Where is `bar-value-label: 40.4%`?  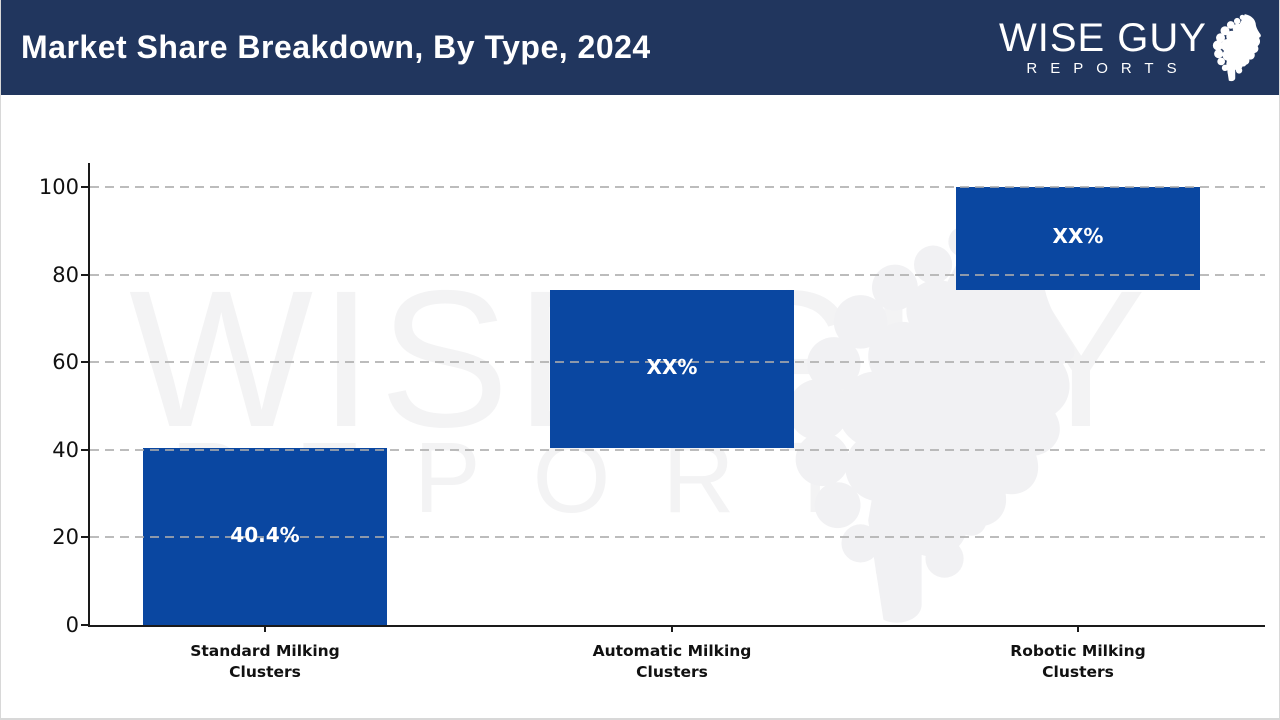 bar-value-label: 40.4% is located at coordinates (265, 534).